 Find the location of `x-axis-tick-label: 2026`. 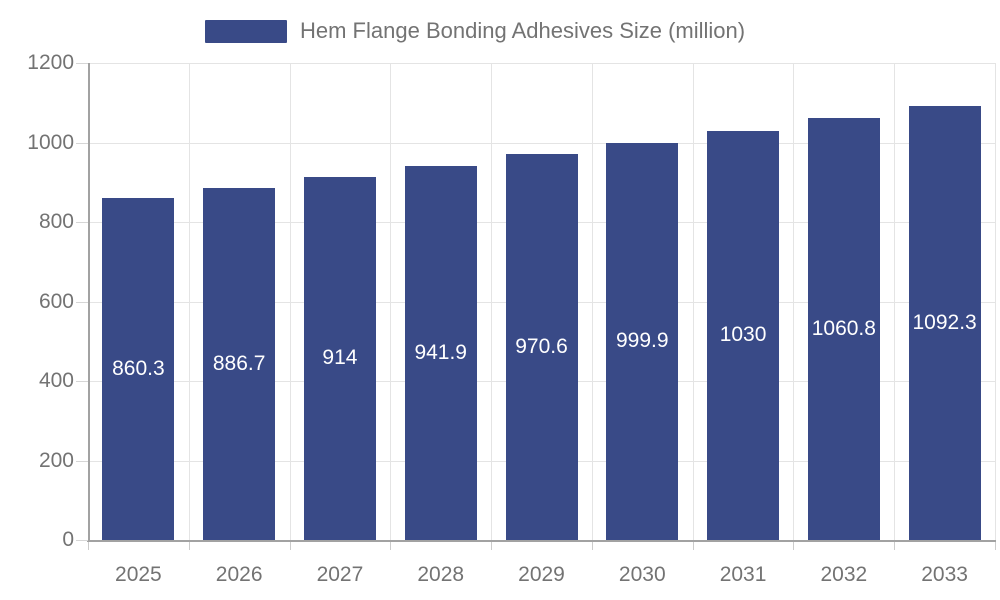

x-axis-tick-label: 2026 is located at coordinates (239, 574).